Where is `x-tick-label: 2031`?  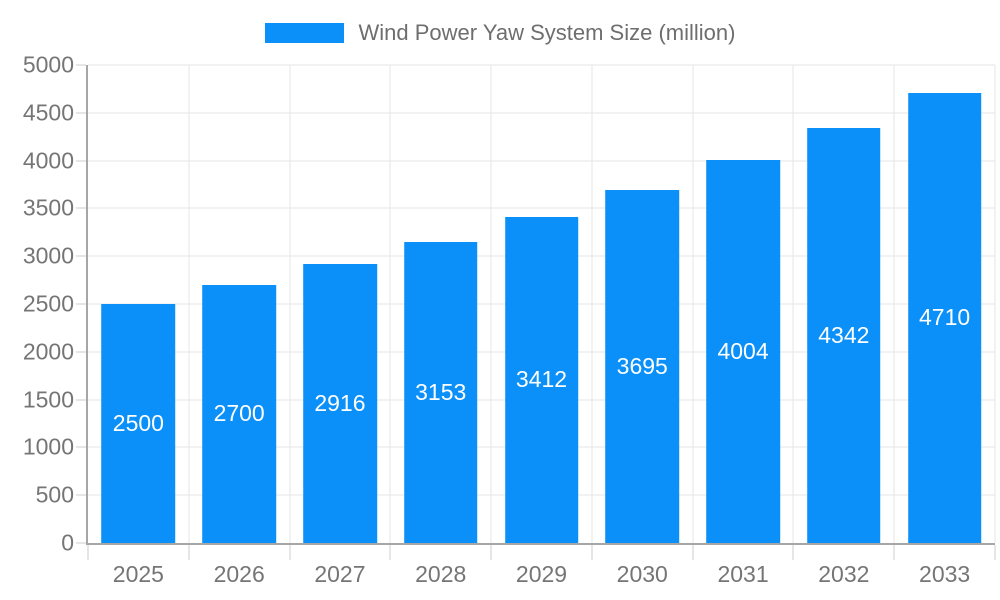
x-tick-label: 2031 is located at coordinates (743, 574).